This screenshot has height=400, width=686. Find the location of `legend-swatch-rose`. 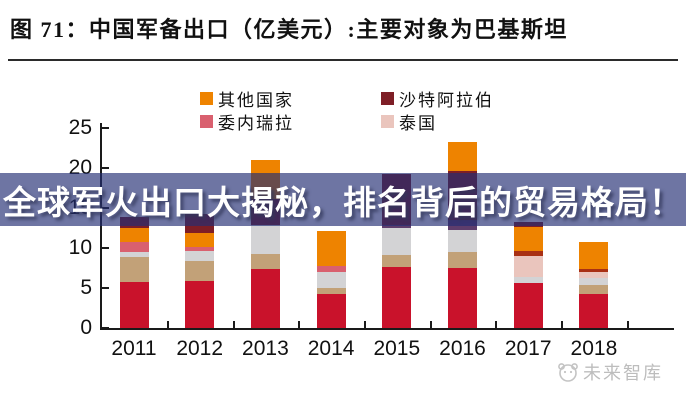

legend-swatch-rose is located at coordinates (206, 121).